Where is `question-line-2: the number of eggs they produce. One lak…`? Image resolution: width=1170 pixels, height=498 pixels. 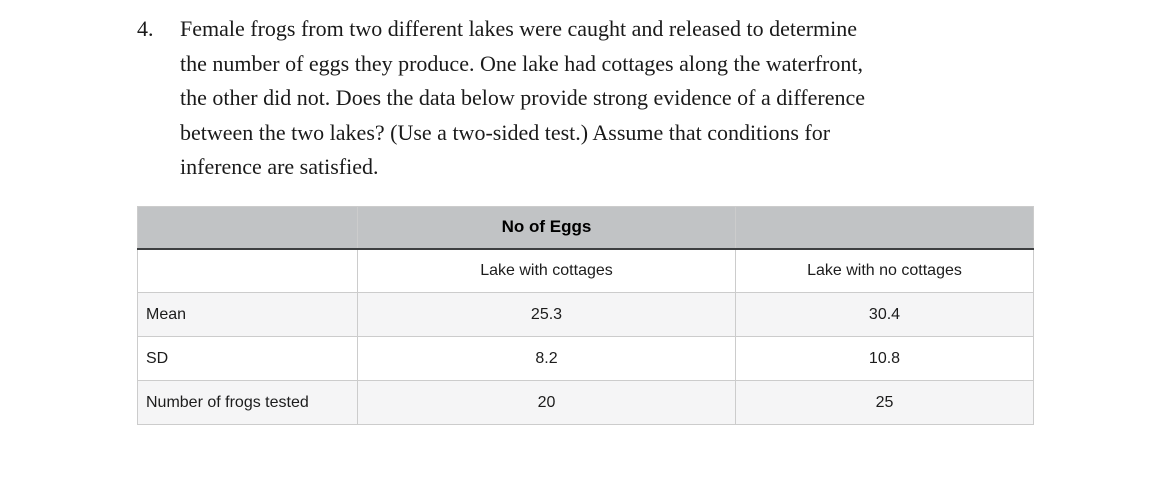 question-line-2: the number of eggs they produce. One lak… is located at coordinates (521, 63).